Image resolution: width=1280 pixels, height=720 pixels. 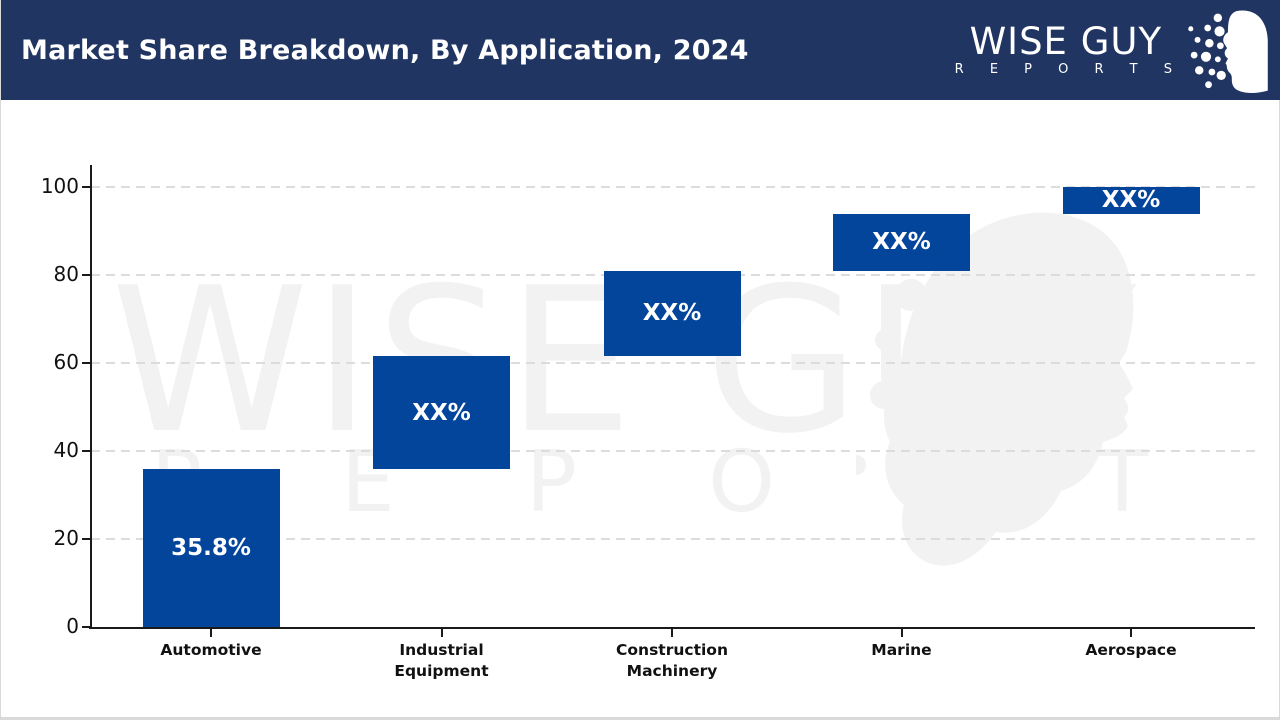 I want to click on y-tick-label: 20, so click(x=66, y=538).